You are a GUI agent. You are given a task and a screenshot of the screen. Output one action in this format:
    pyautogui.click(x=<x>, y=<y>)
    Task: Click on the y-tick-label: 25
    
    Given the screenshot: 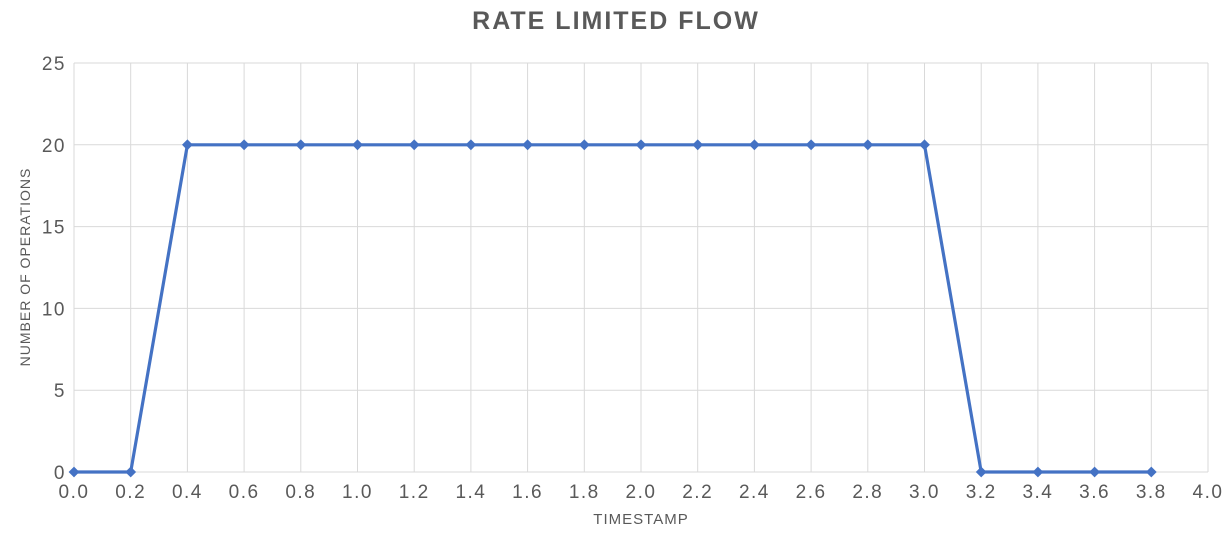 What is the action you would take?
    pyautogui.click(x=54, y=64)
    